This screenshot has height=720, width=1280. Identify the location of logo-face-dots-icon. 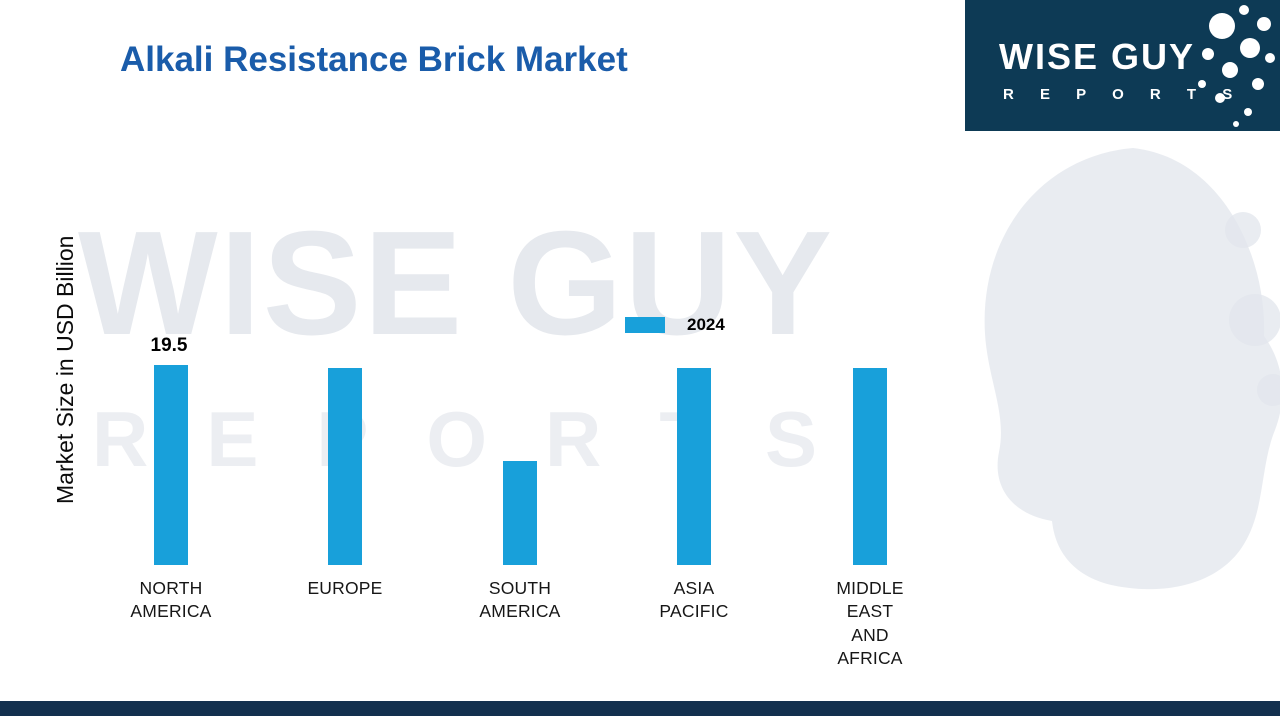
(1236, 66).